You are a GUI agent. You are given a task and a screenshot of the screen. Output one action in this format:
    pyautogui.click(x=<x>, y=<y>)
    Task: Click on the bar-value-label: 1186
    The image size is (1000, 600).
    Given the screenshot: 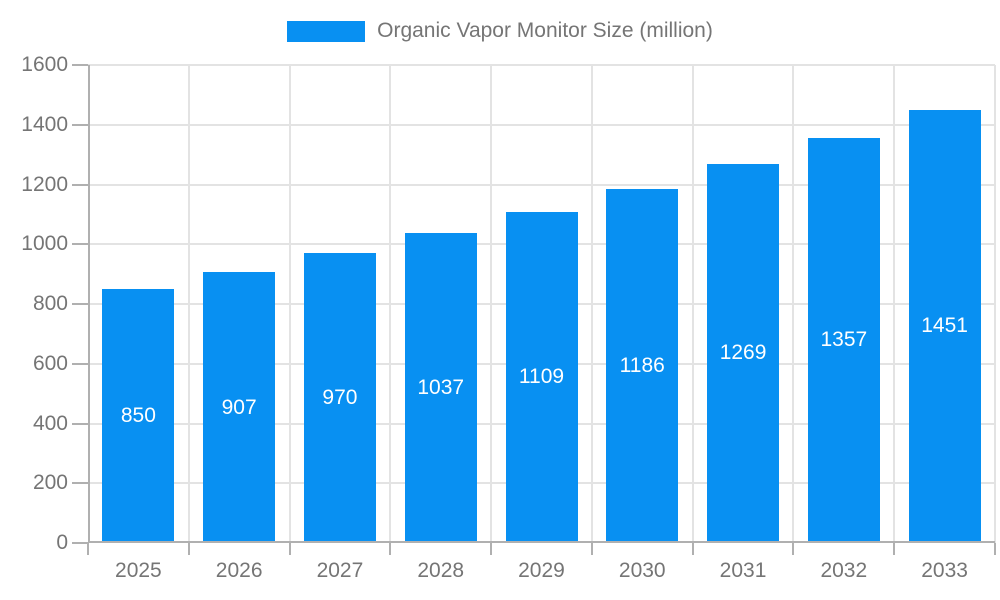 What is the action you would take?
    pyautogui.click(x=642, y=365)
    